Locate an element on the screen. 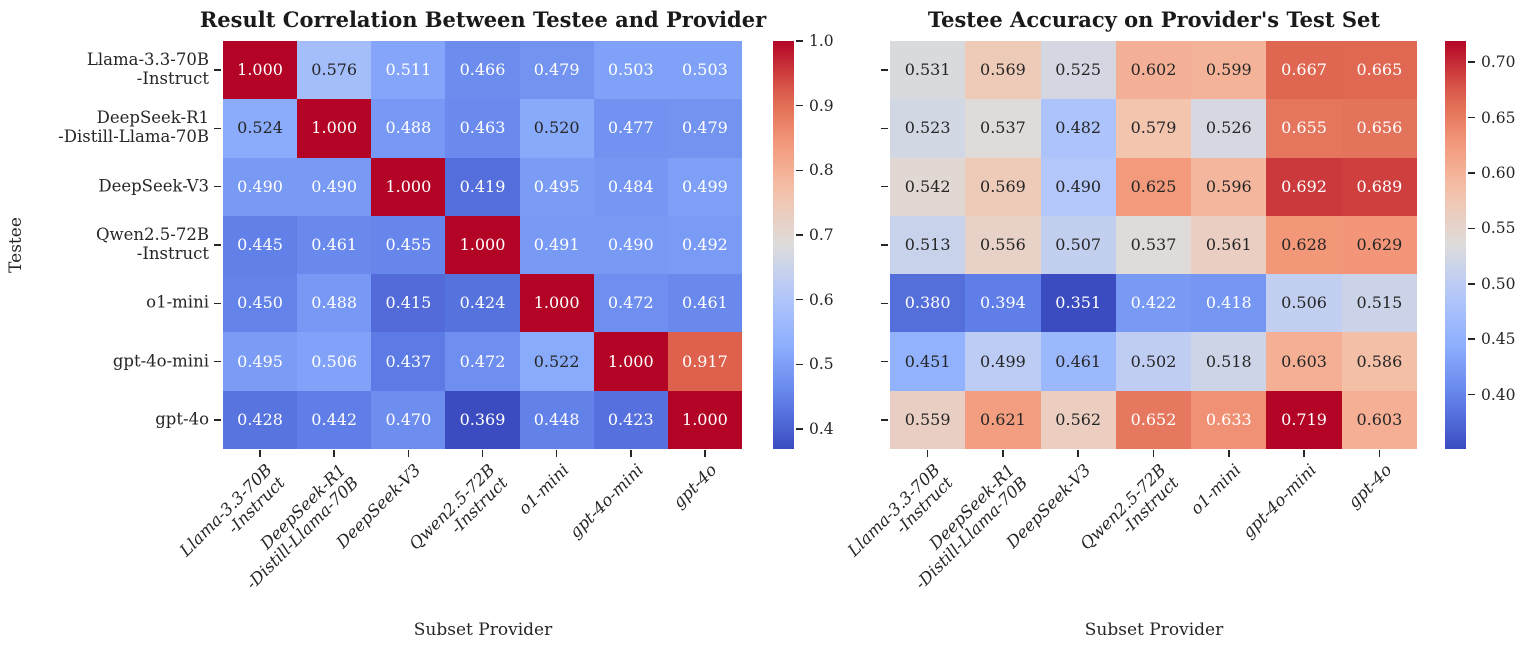 The height and width of the screenshot is (658, 1523). right-plot-title: Testee Accuracy on Provider's Test Set is located at coordinates (1154, 19).